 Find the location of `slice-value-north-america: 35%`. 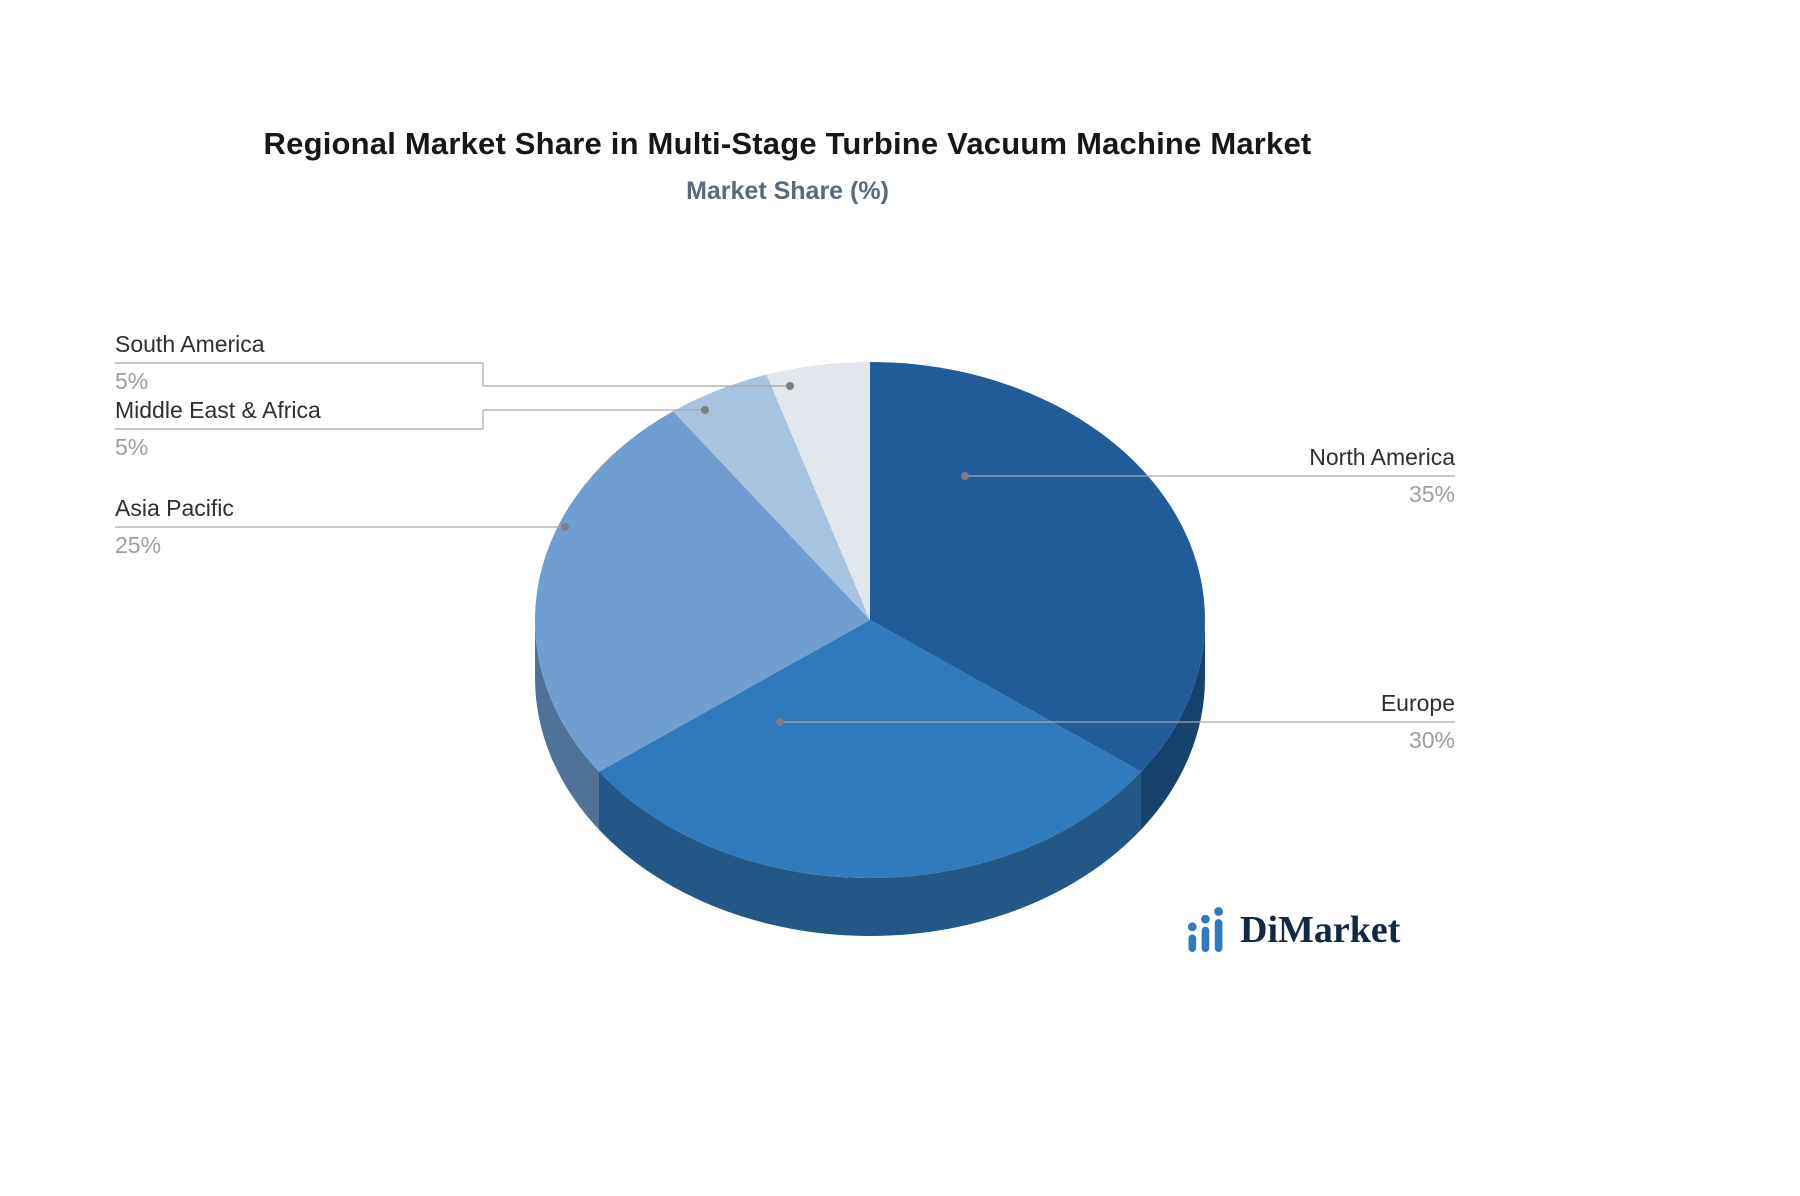

slice-value-north-america: 35% is located at coordinates (1431, 494).